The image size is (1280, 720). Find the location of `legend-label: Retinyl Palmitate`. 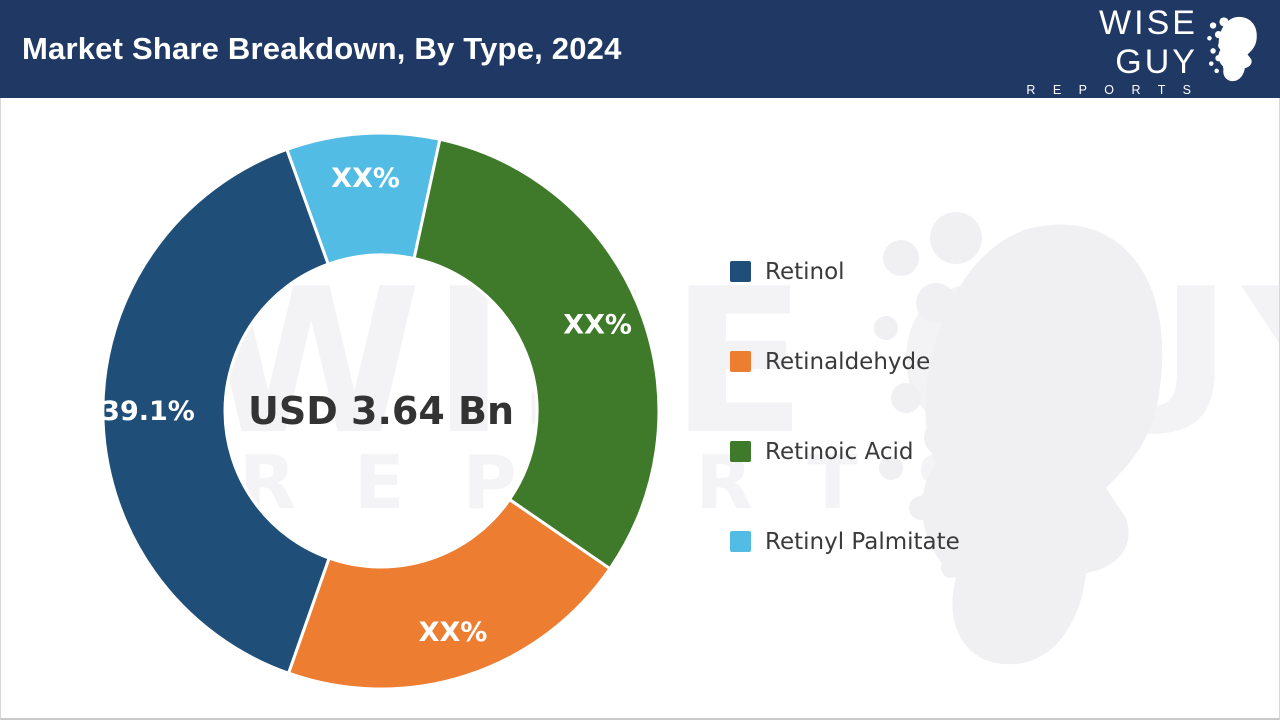

legend-label: Retinyl Palmitate is located at coordinates (862, 541).